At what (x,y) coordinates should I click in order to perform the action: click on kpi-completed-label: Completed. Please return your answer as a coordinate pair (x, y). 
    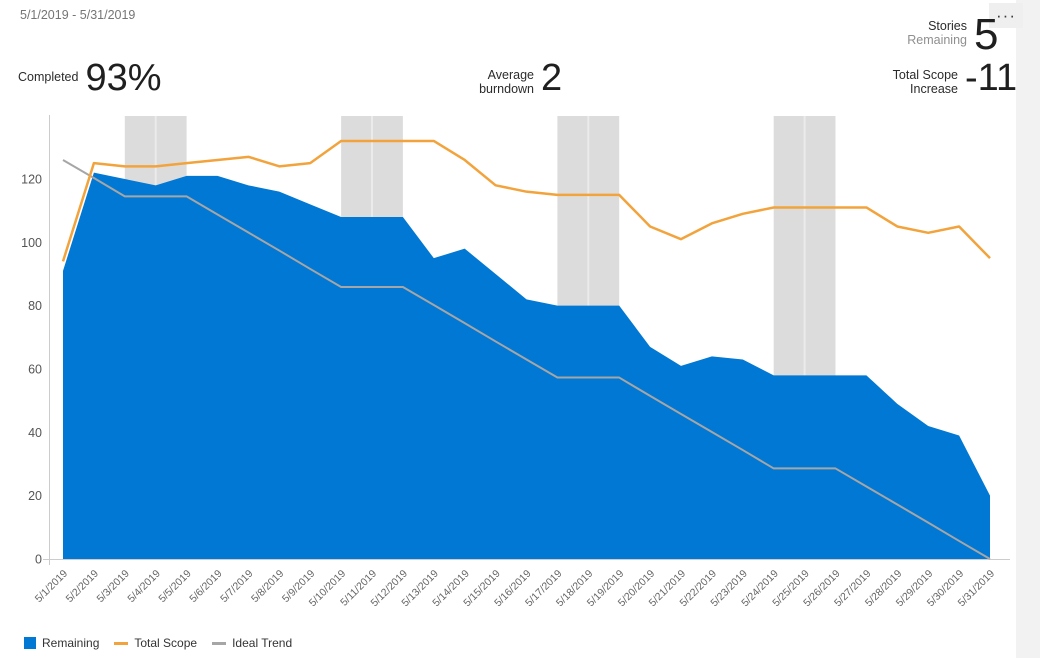
    Looking at the image, I should click on (48, 77).